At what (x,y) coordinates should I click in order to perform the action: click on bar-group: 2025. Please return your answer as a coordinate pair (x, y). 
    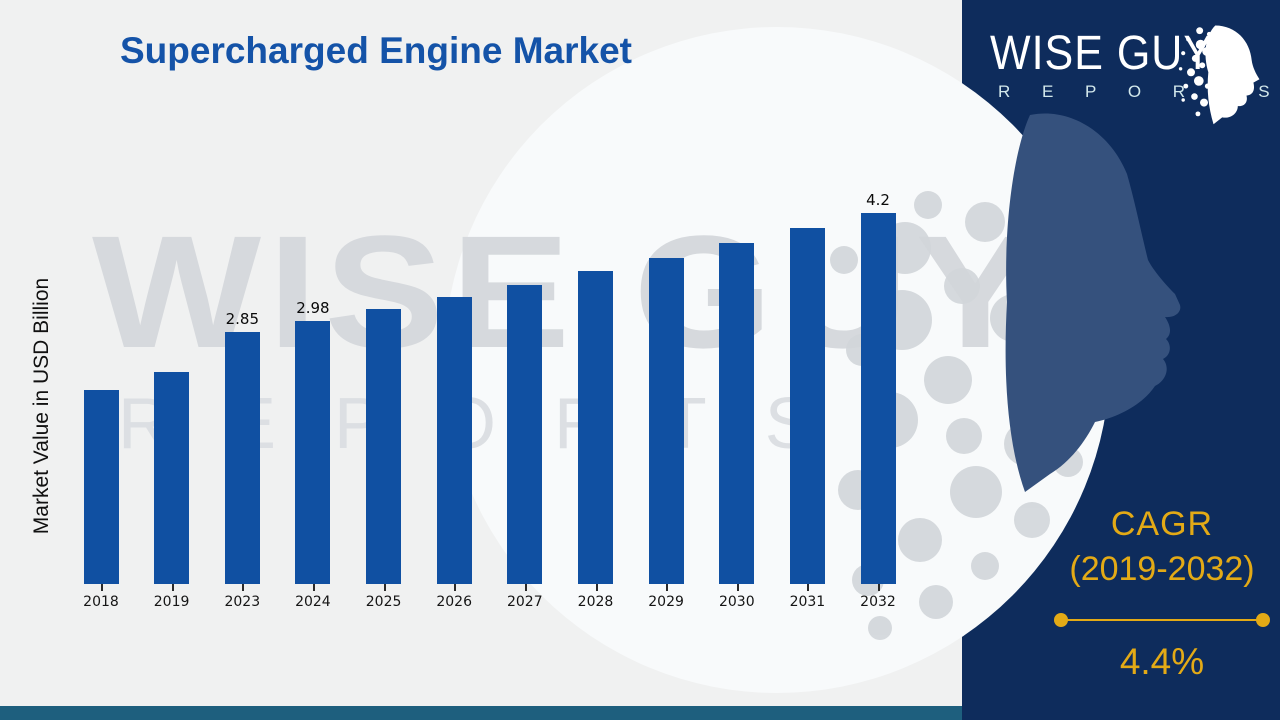
    Looking at the image, I should click on (384, 459).